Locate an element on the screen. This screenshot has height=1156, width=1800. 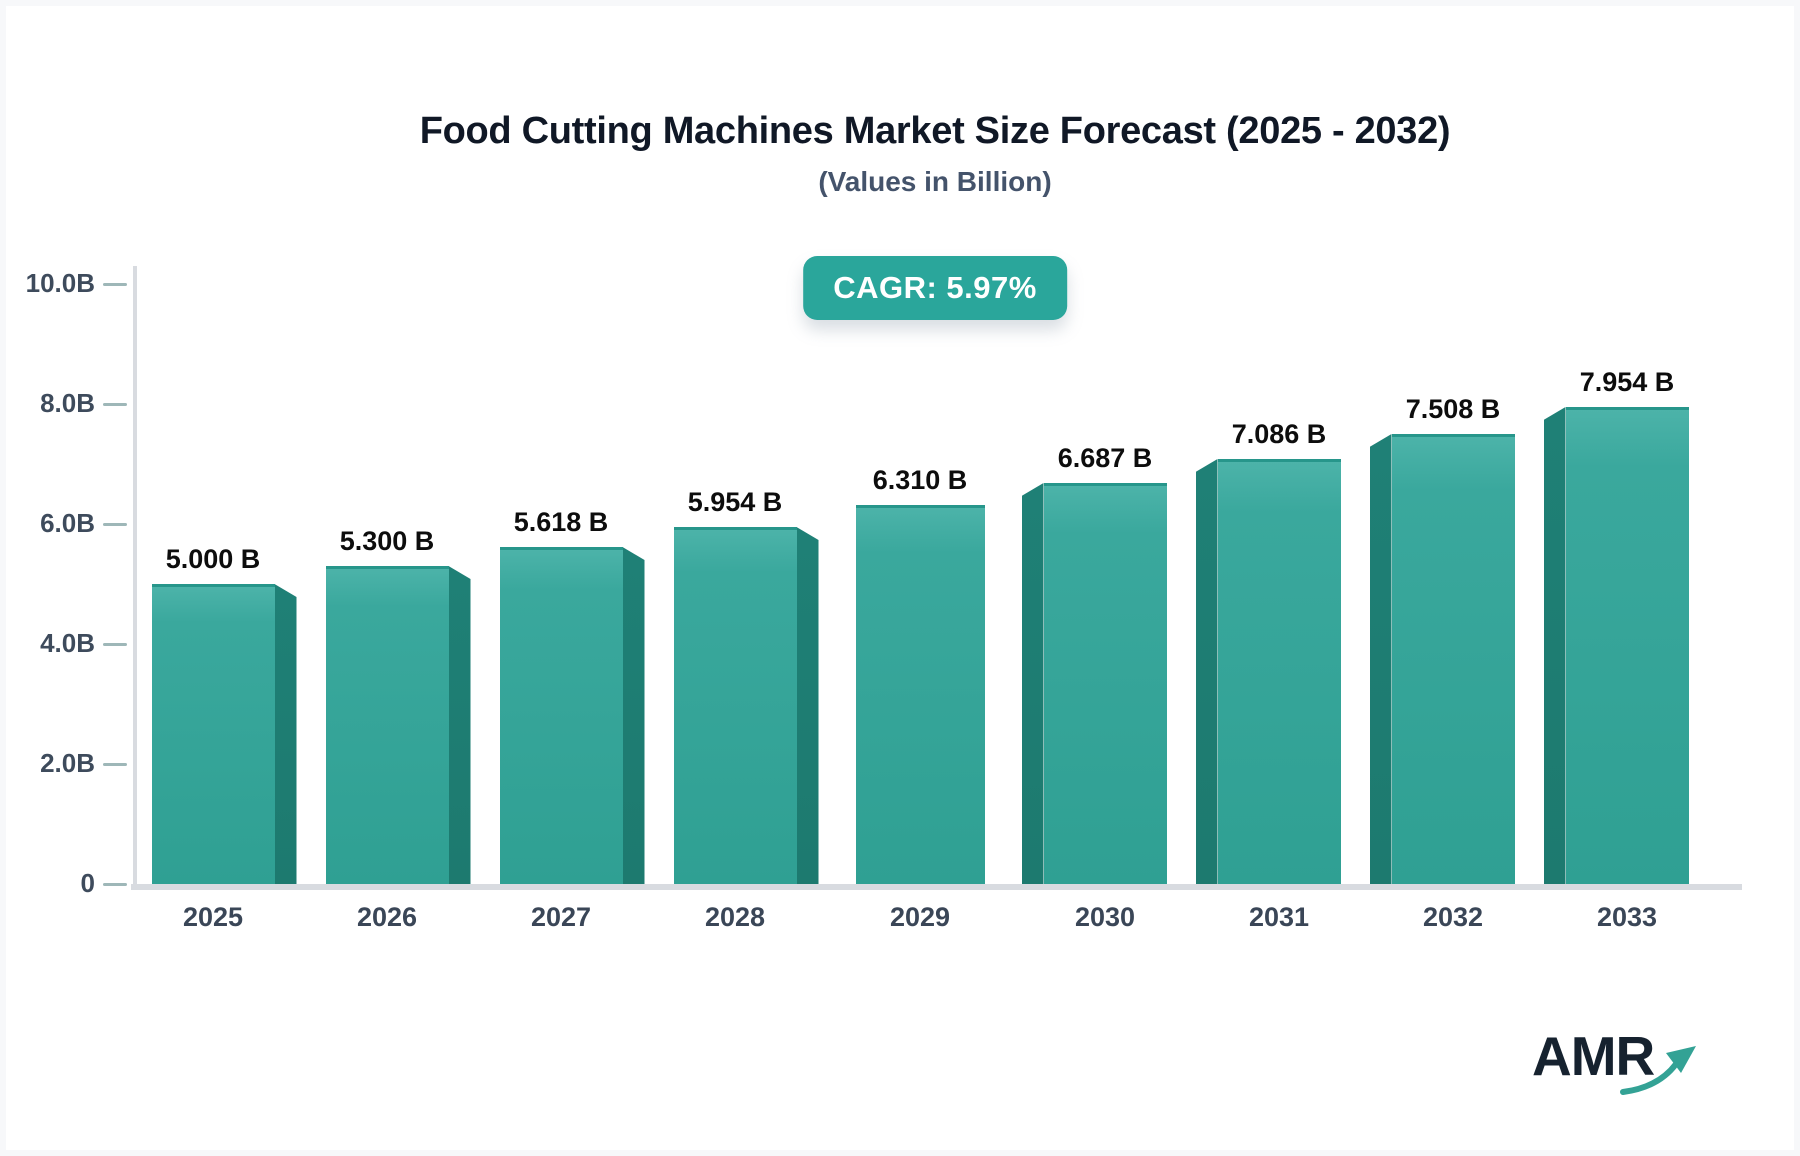
bar-2029 is located at coordinates (920, 694).